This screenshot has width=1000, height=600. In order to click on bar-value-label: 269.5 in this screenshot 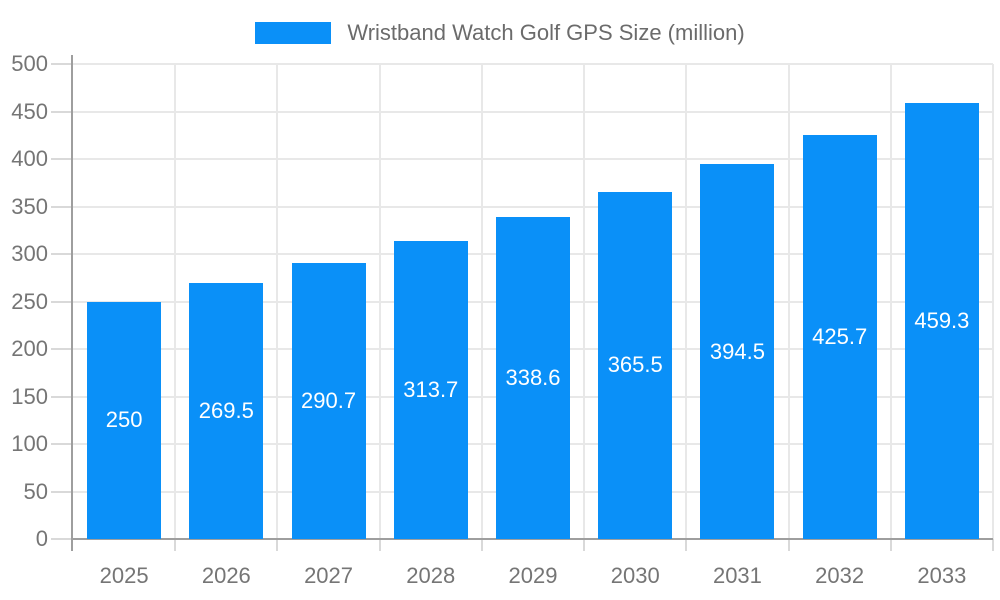, I will do `click(226, 410)`.